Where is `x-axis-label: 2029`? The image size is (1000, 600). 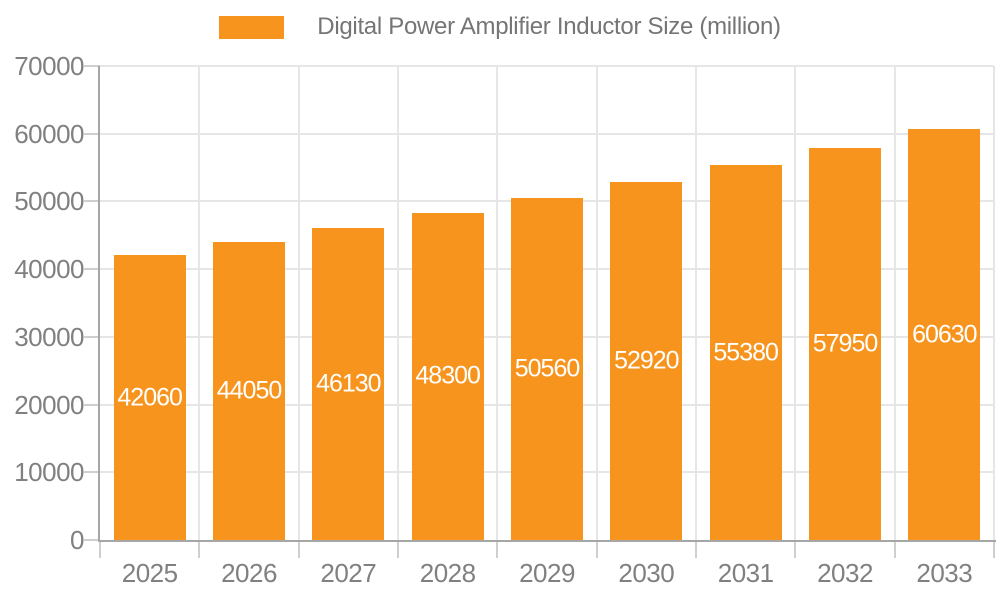 x-axis-label: 2029 is located at coordinates (547, 573).